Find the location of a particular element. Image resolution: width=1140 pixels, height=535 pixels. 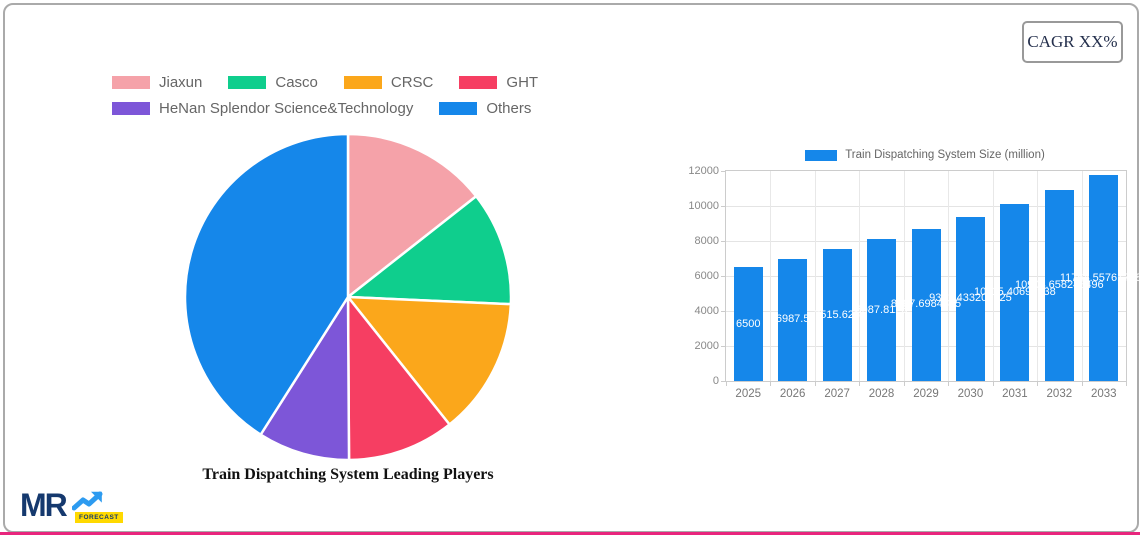

bottom-accent-line is located at coordinates (570, 533).